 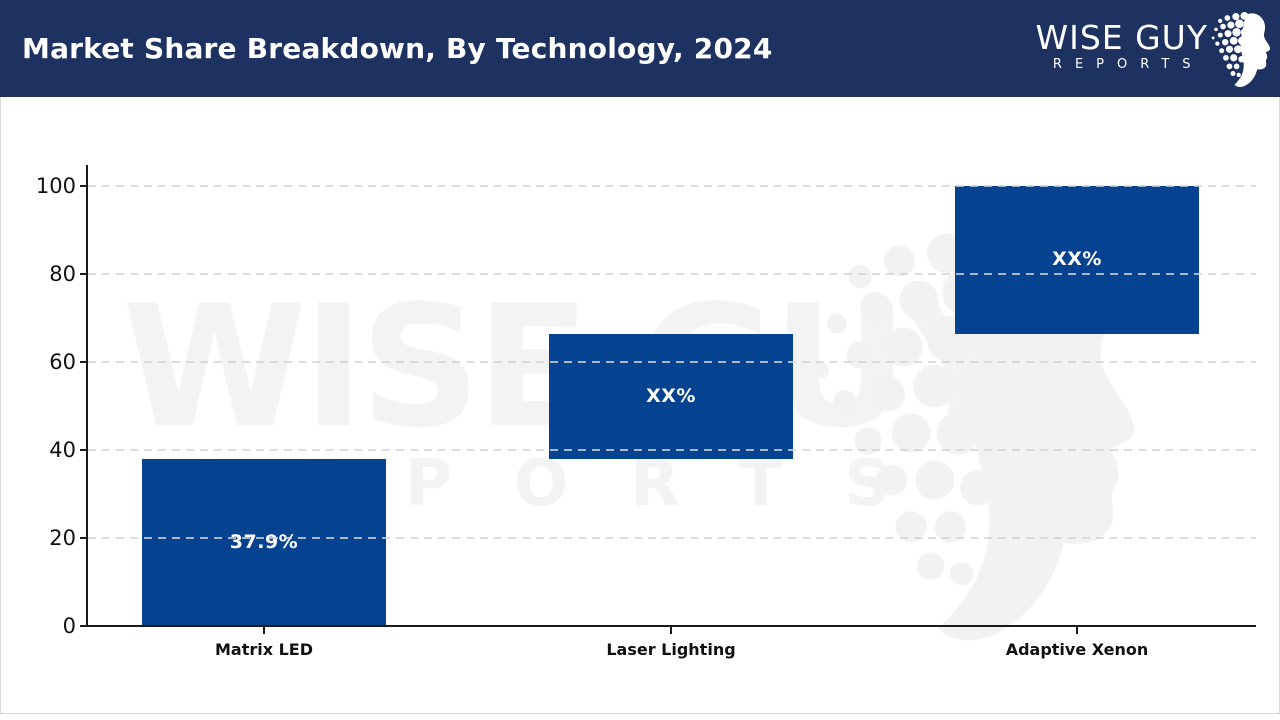 What do you see at coordinates (640, 713) in the screenshot?
I see `figure-border-bottom` at bounding box center [640, 713].